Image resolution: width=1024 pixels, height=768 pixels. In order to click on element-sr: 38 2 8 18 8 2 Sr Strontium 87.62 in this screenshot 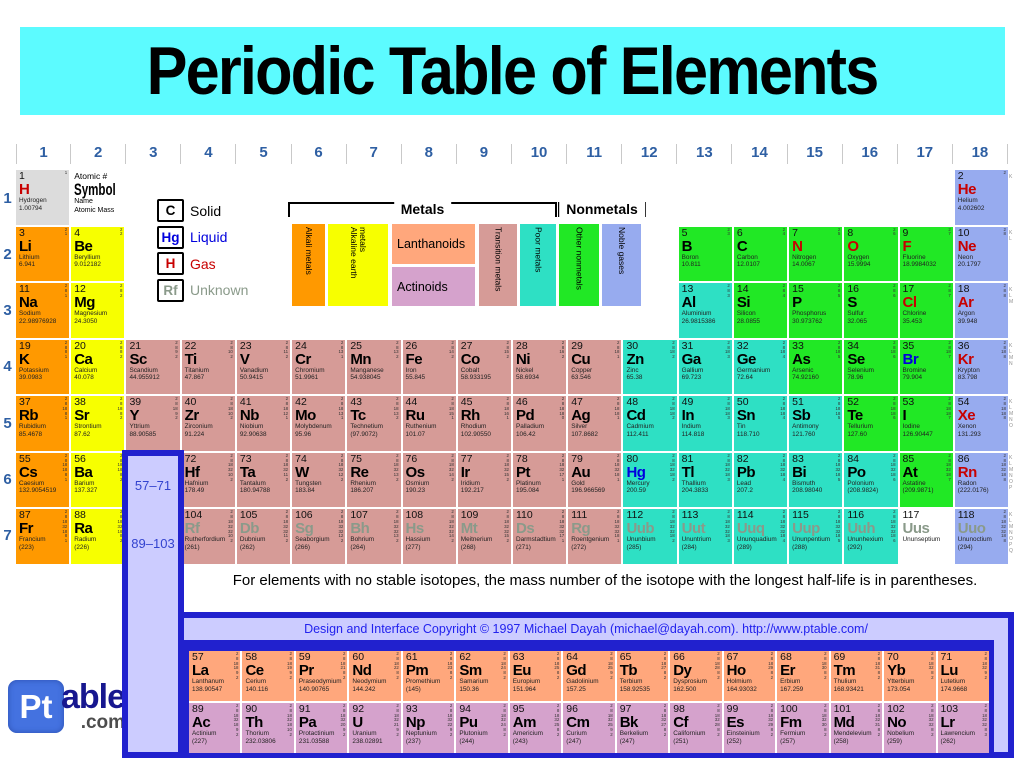, I will do `click(98, 423)`.